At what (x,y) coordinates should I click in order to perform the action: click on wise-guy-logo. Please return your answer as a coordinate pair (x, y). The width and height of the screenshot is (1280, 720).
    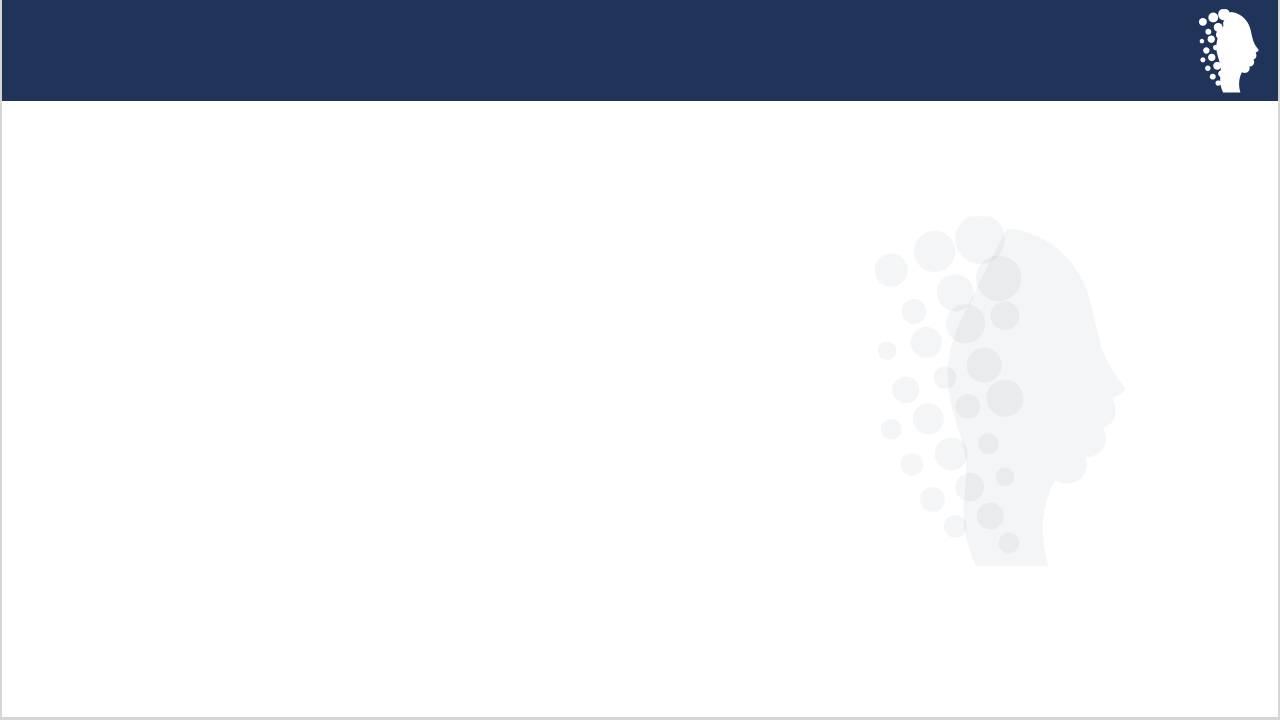
    Looking at the image, I should click on (1236, 51).